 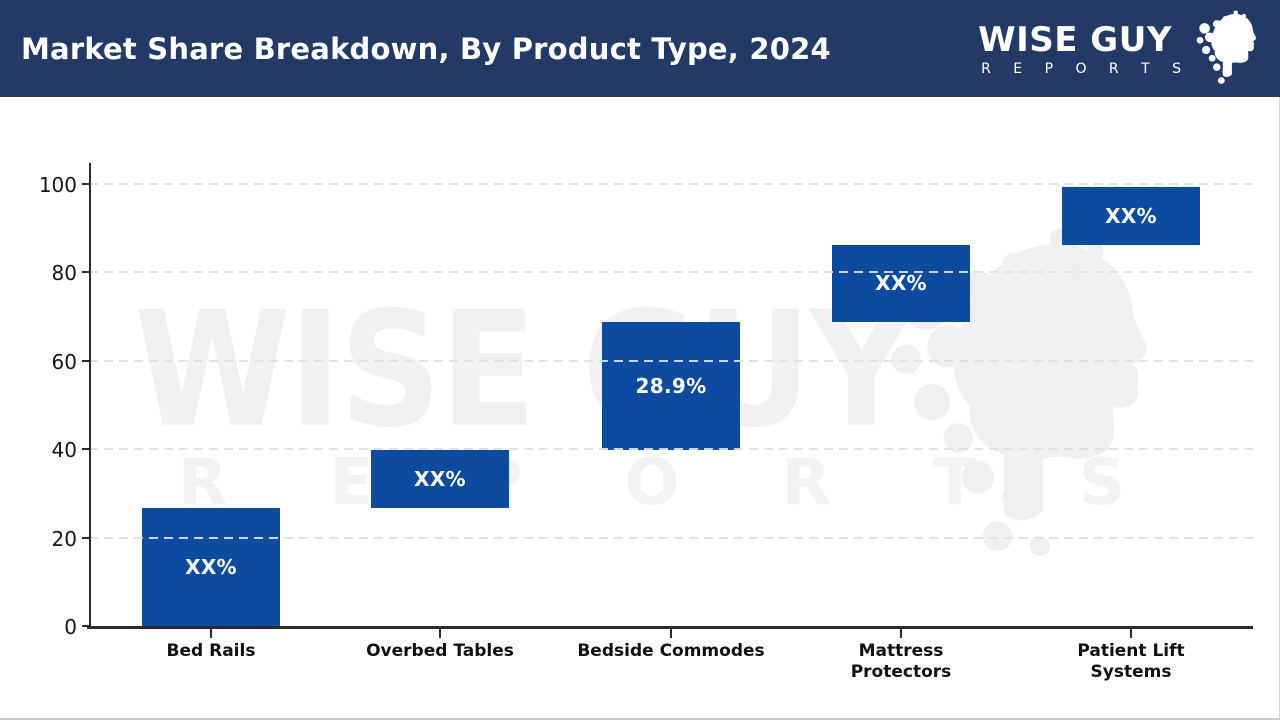 What do you see at coordinates (57, 185) in the screenshot?
I see `y-tick-label: 100` at bounding box center [57, 185].